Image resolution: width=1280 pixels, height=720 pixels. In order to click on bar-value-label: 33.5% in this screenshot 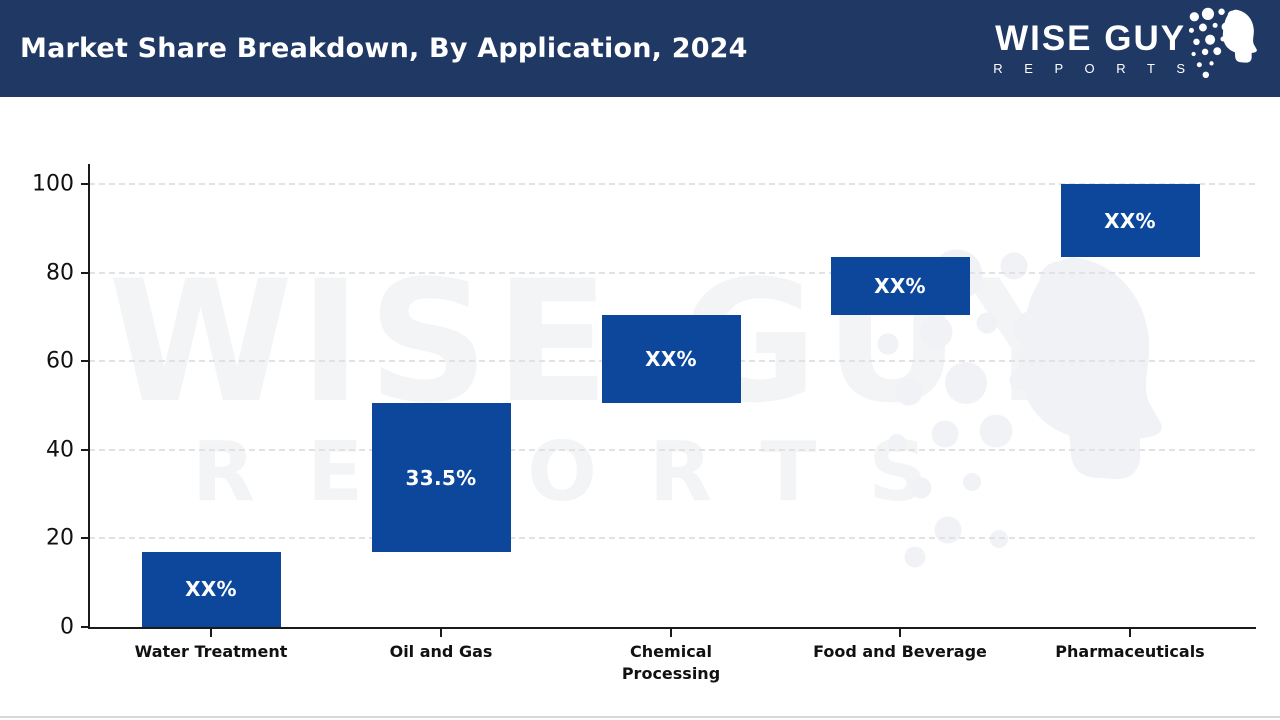, I will do `click(441, 477)`.